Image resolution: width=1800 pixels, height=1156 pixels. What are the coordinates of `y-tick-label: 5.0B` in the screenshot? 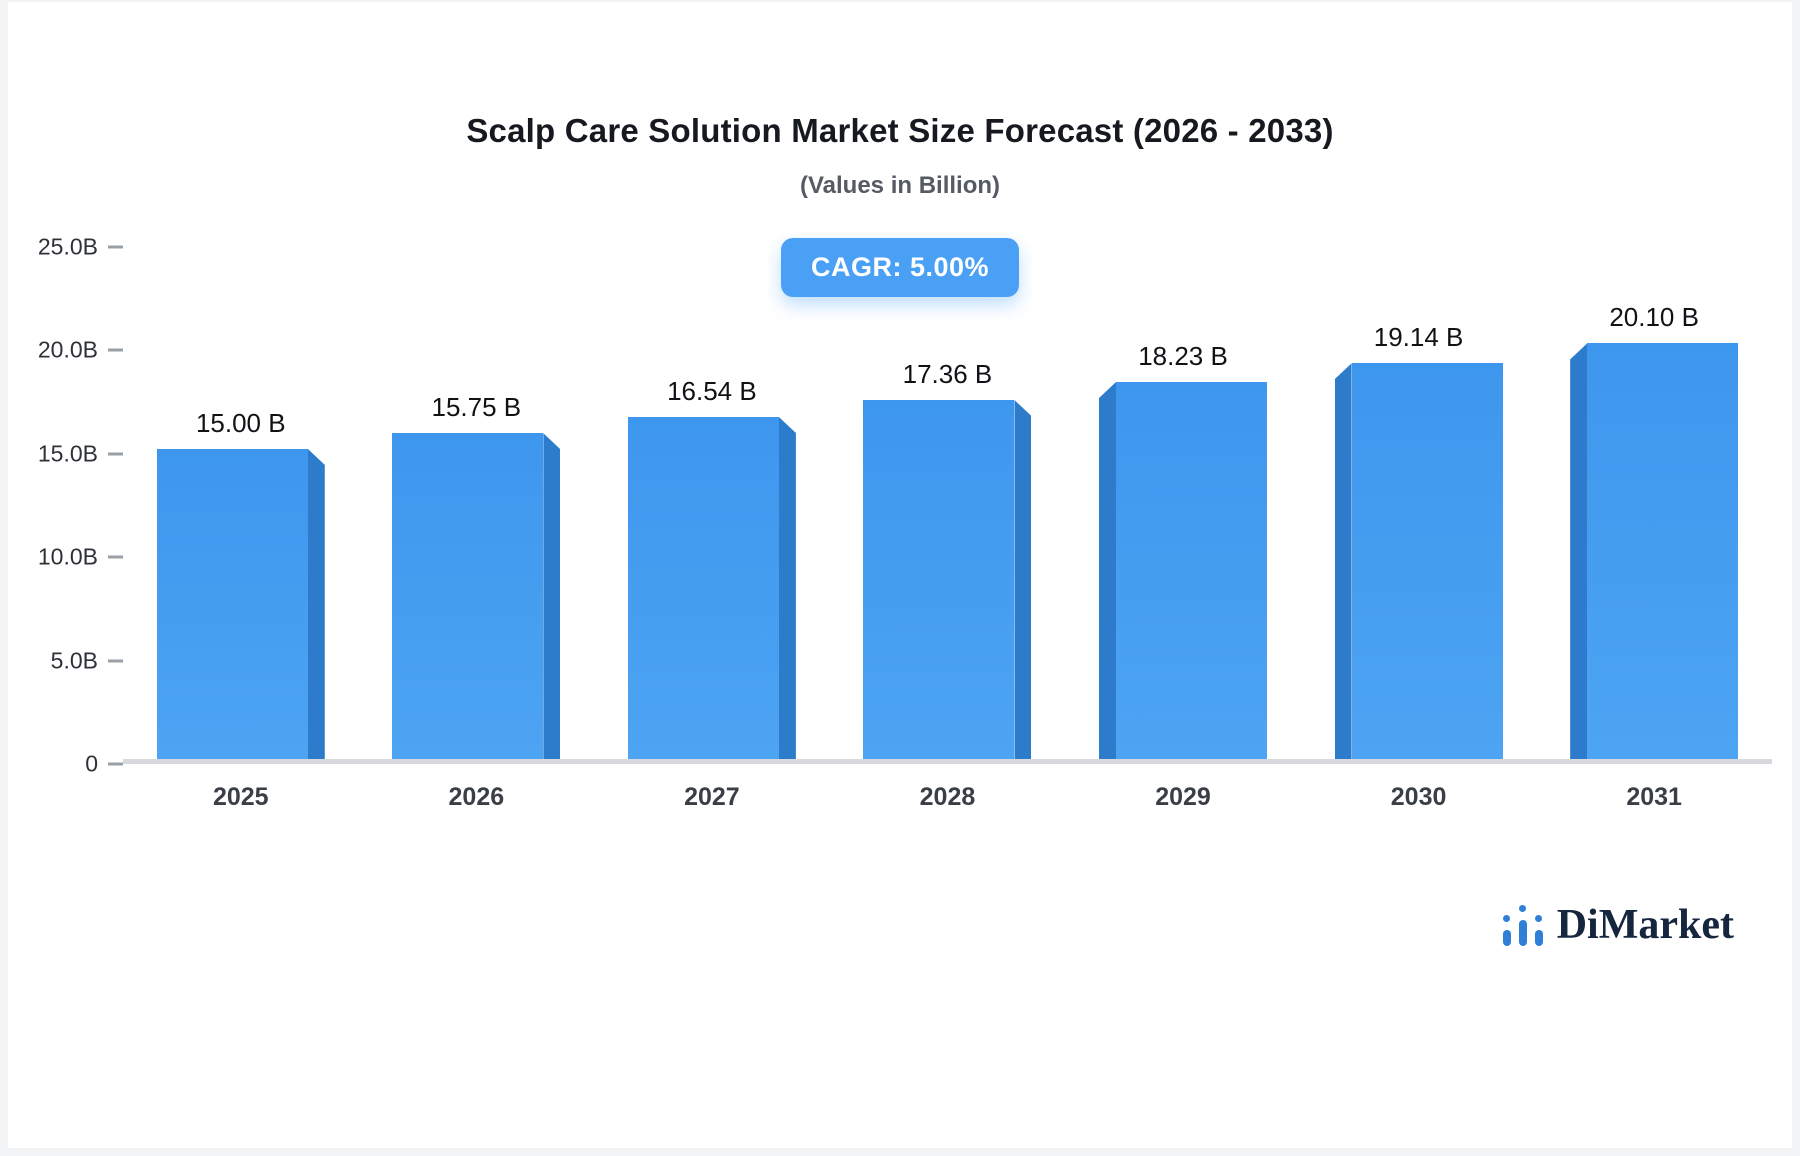 It's located at (74, 660).